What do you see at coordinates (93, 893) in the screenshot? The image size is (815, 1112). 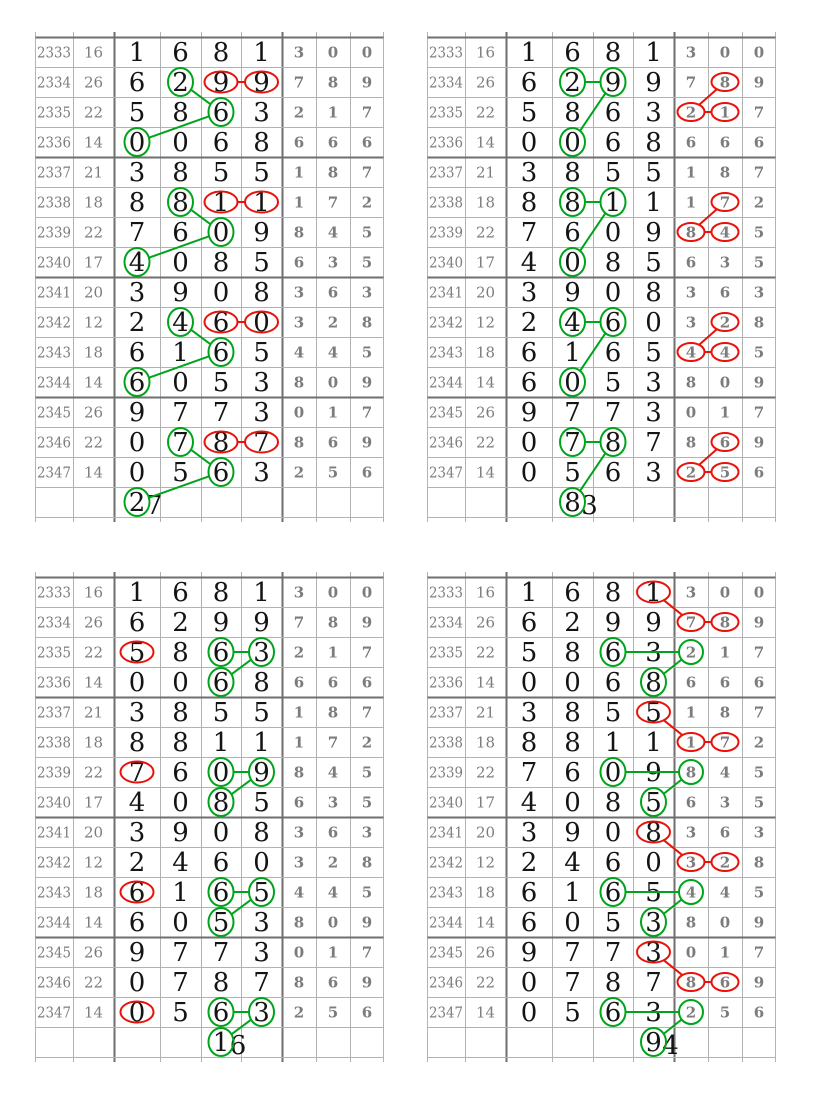 I see `sum-cell: 18` at bounding box center [93, 893].